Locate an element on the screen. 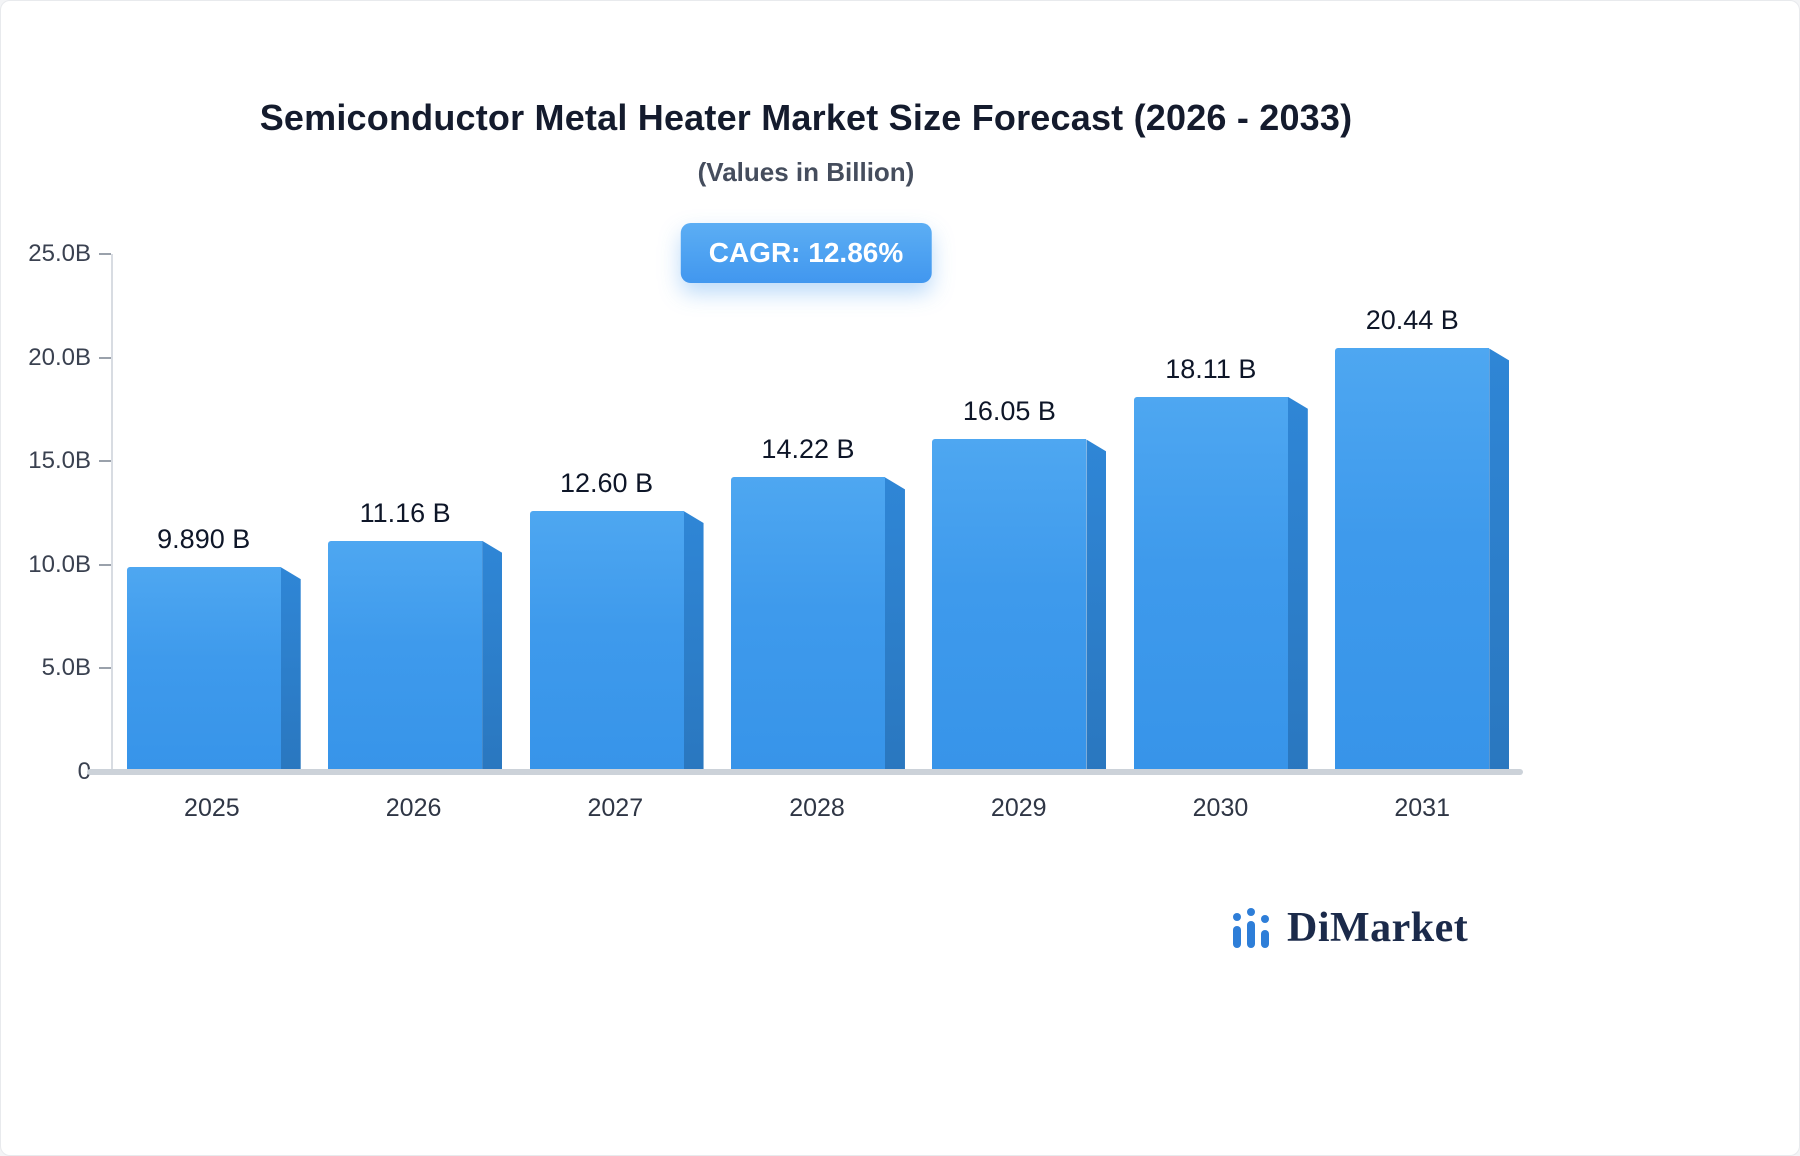  x-axis-label: 2026 is located at coordinates (413, 808).